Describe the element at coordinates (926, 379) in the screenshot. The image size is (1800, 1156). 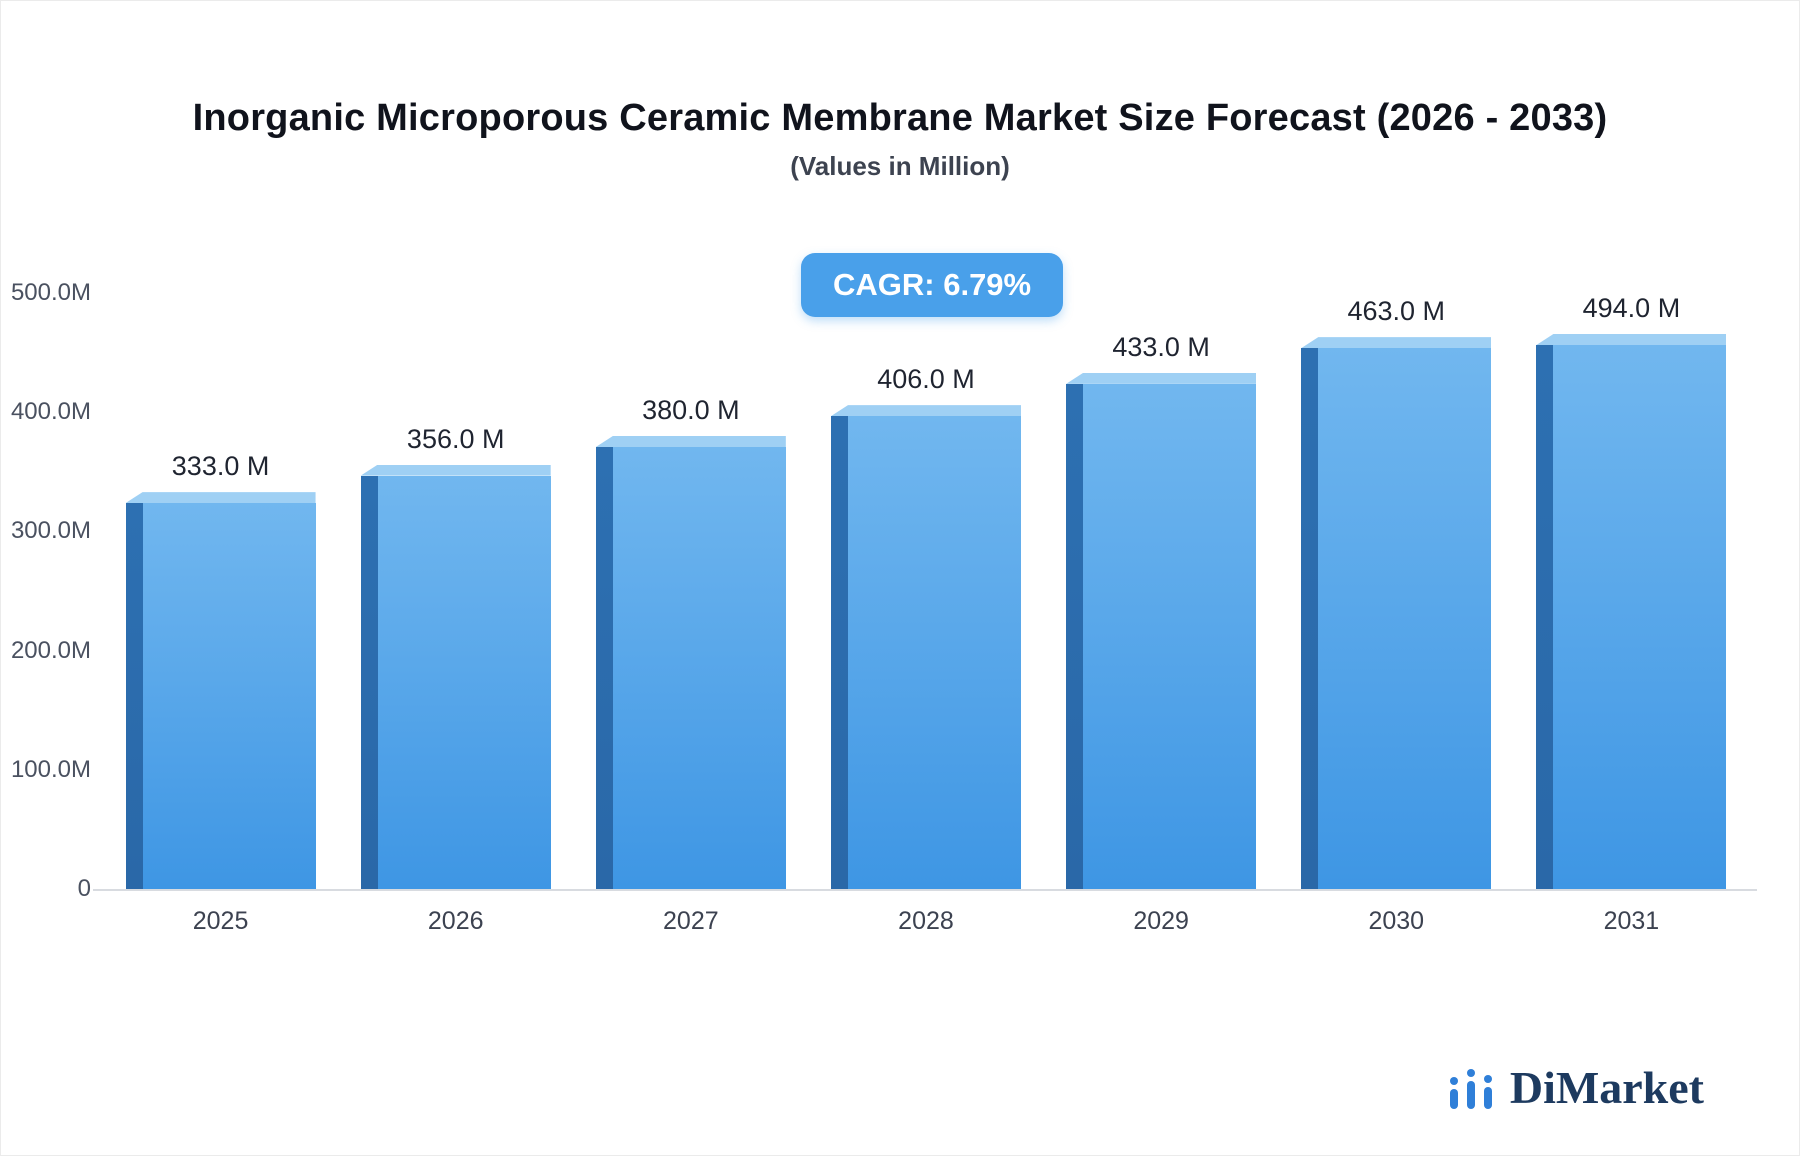
I see `bar-value-label: 406.0 M` at that location.